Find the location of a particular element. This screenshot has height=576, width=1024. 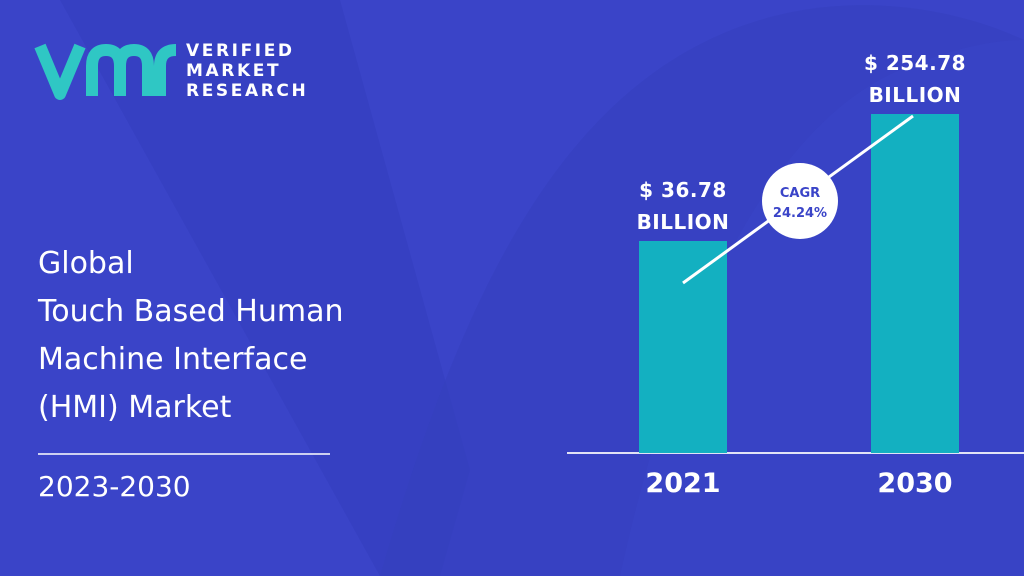

cagr-label: CAGR is located at coordinates (800, 193).